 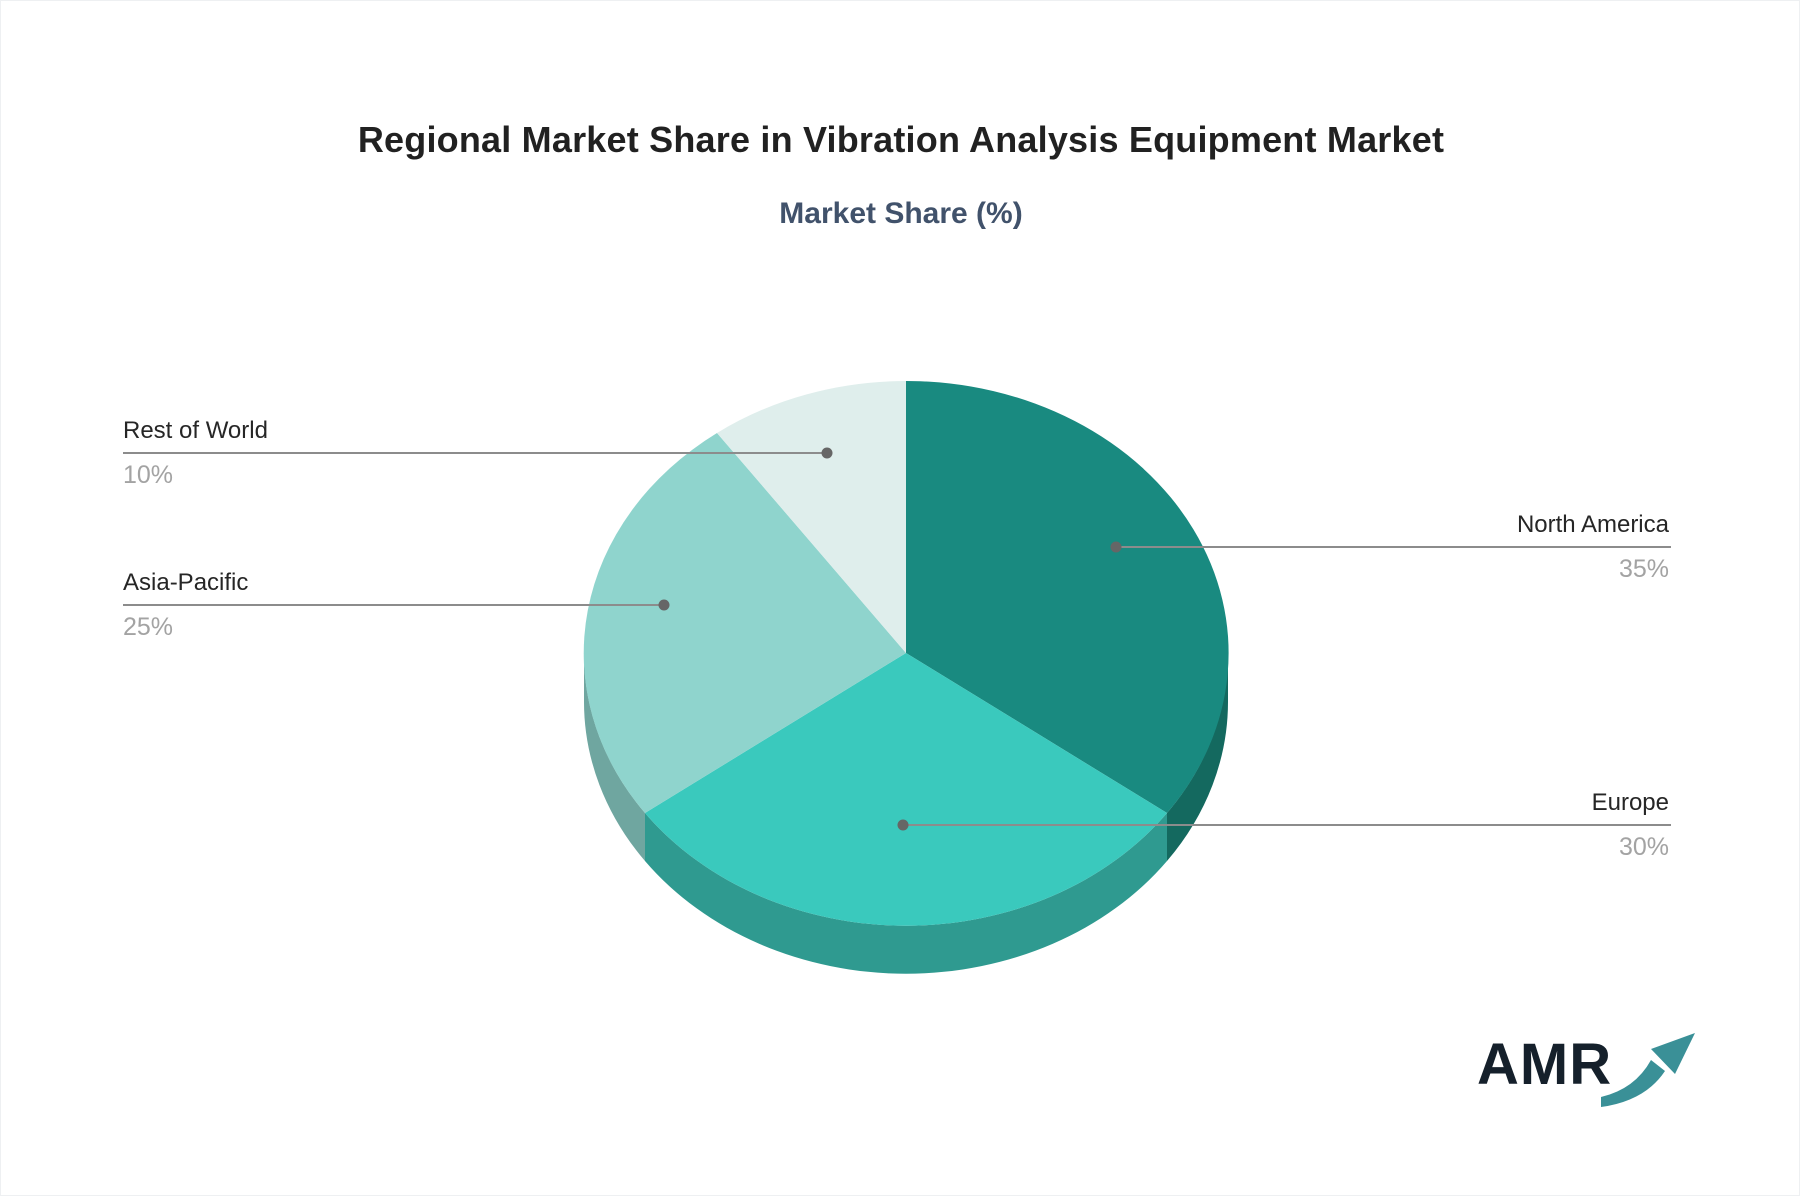 I want to click on amr-logo: AMR, so click(x=1592, y=1076).